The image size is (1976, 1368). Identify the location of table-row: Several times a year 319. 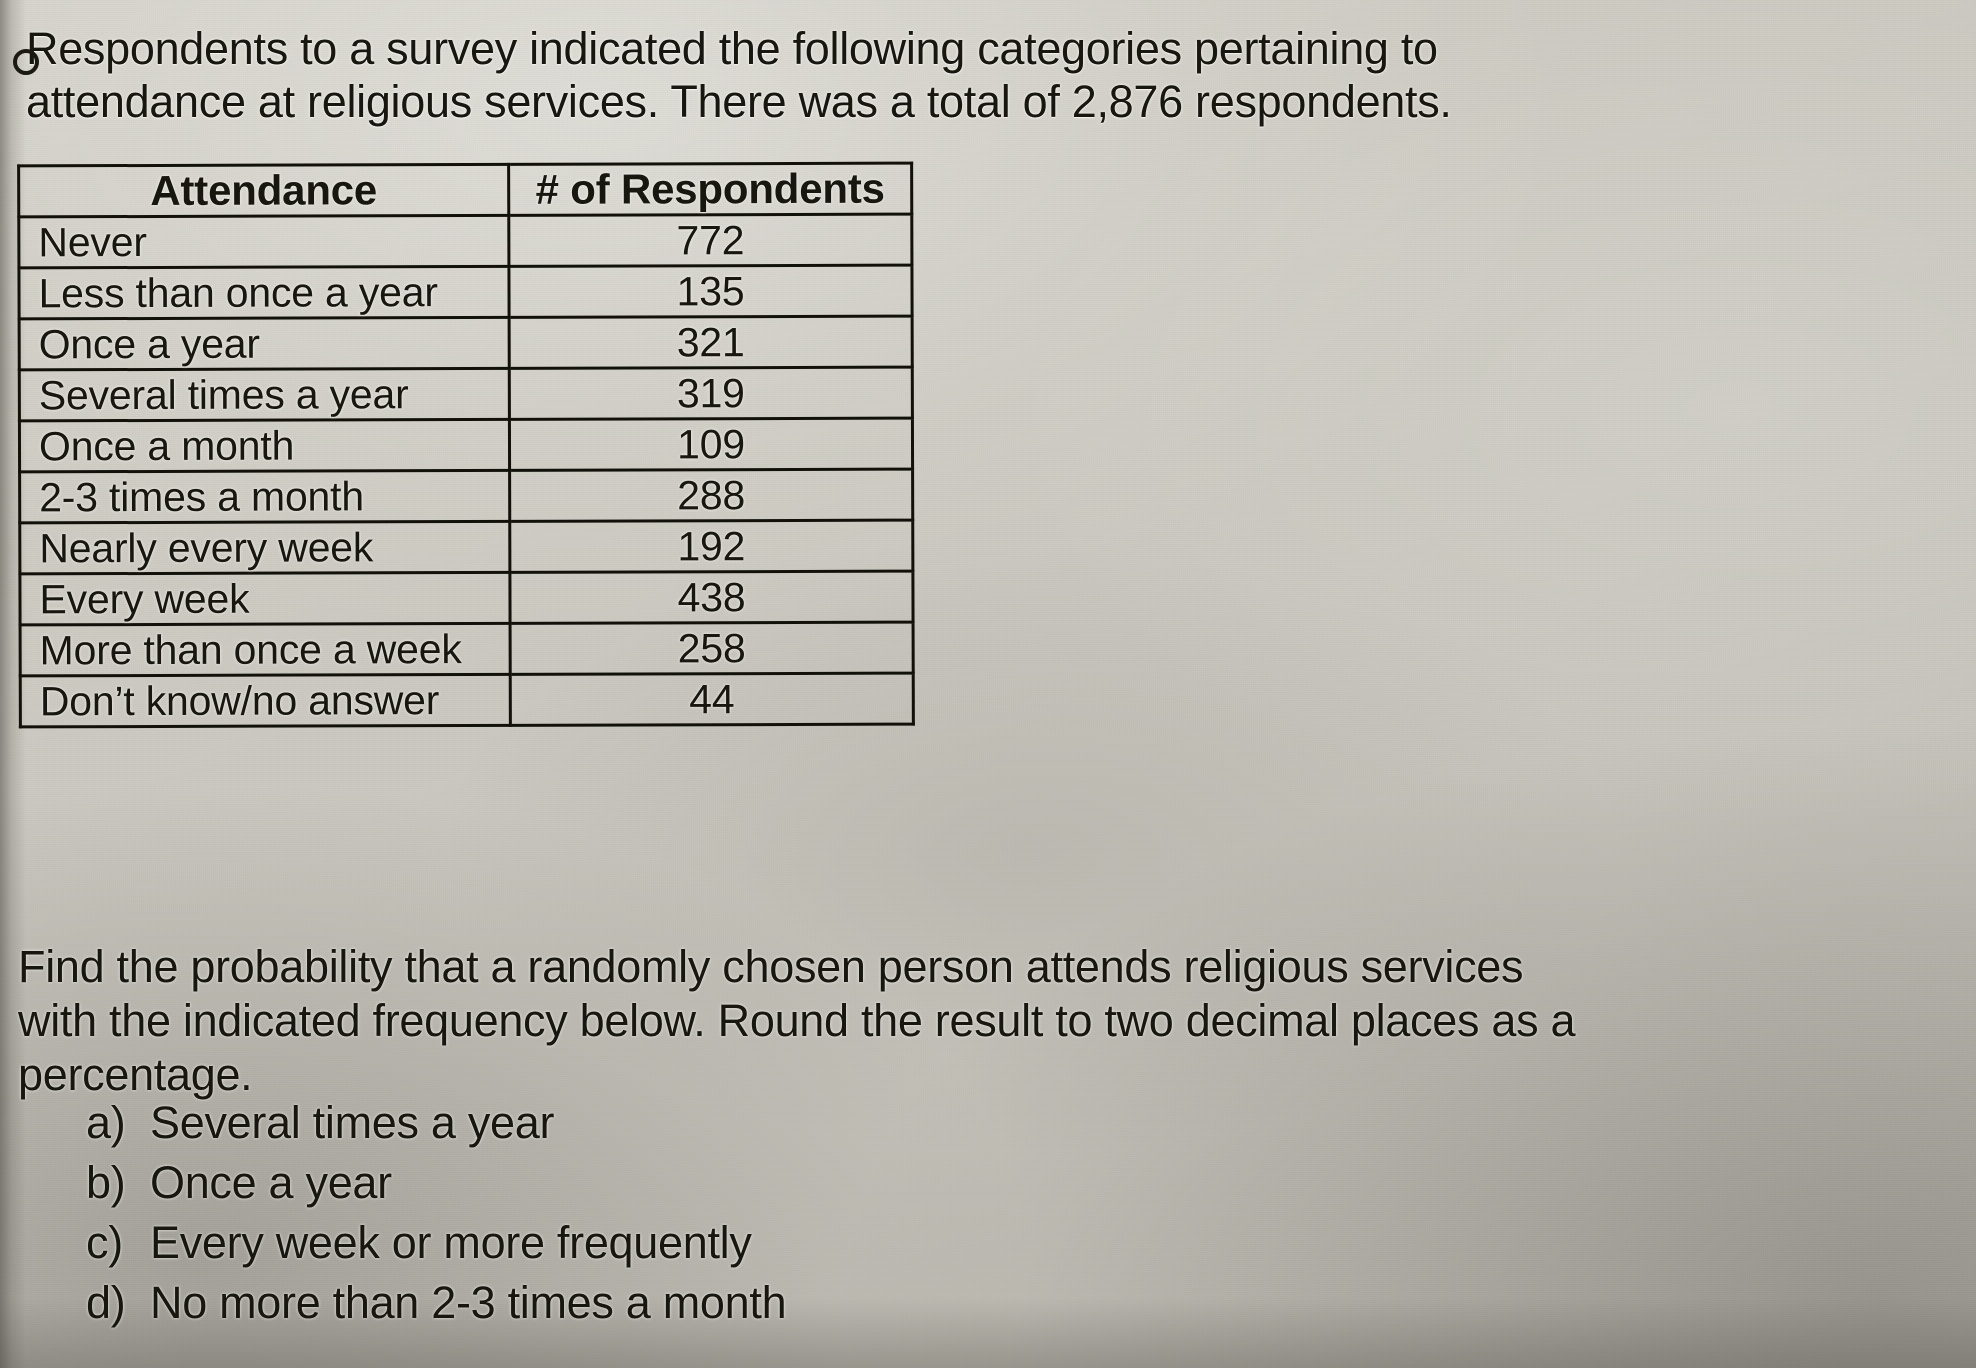
(466, 394).